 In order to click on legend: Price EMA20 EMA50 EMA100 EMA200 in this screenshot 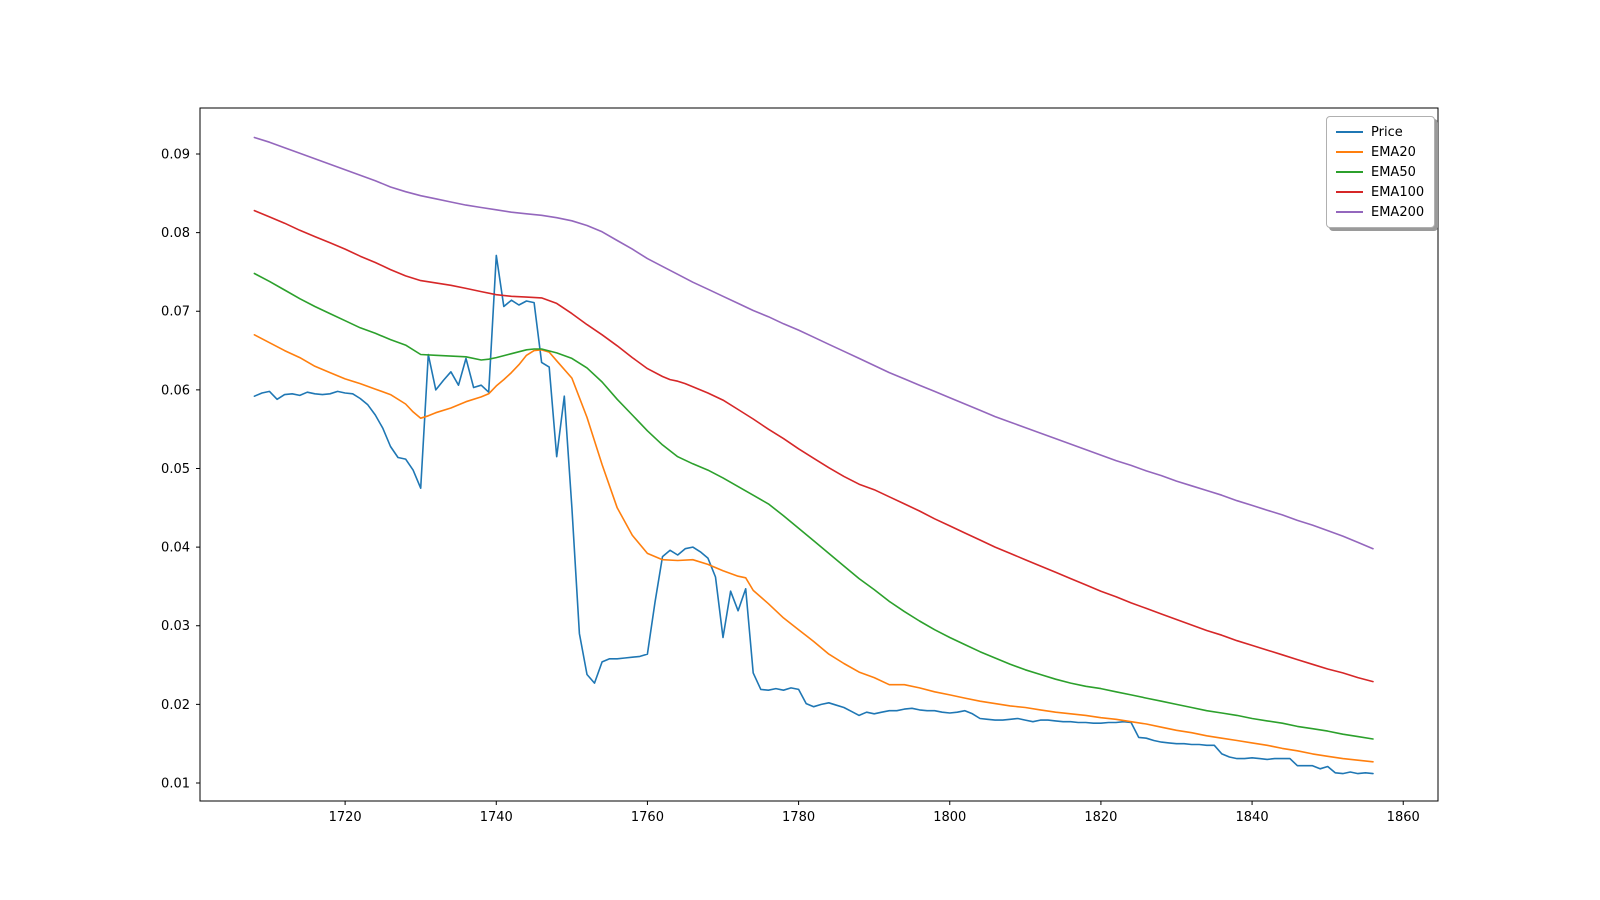, I will do `click(1381, 172)`.